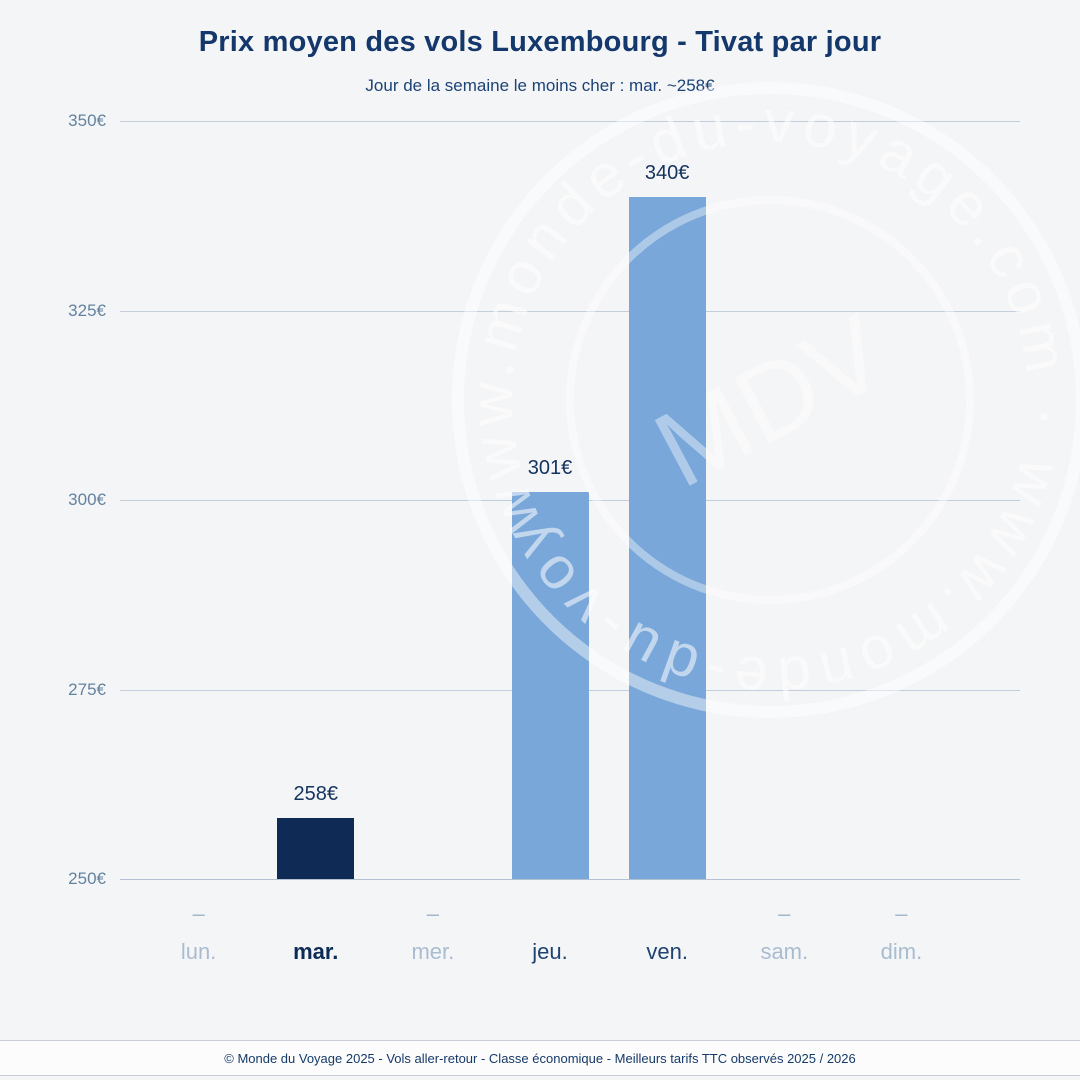  I want to click on y-axis: 350€ 325€ 300€ 275€ 250€, so click(53, 499).